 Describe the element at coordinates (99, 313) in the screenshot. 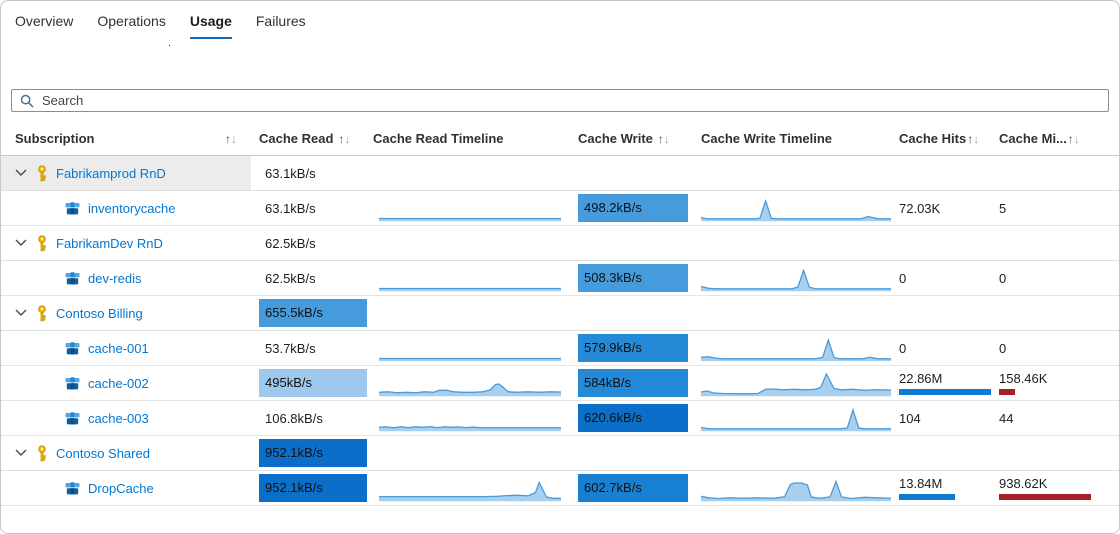

I see `subscription-link: Contoso Billing` at that location.